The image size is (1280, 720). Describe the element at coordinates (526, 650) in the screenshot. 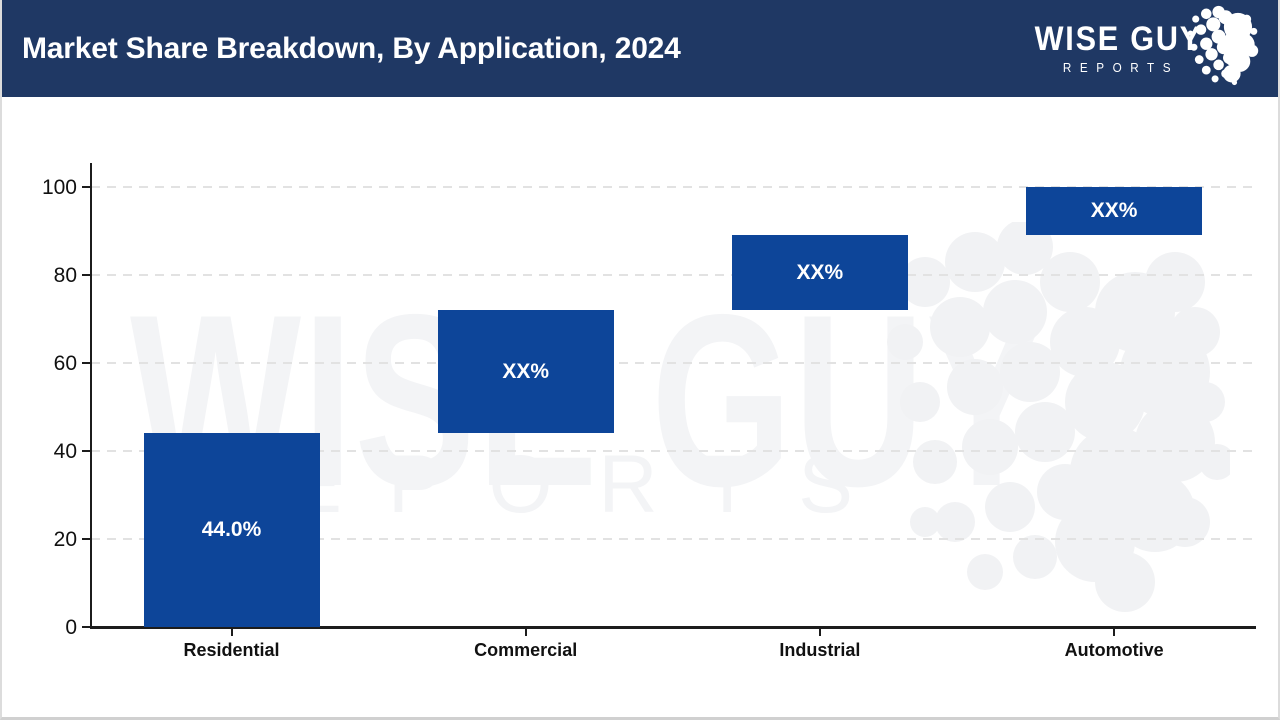

I see `category-label: Commercial` at that location.